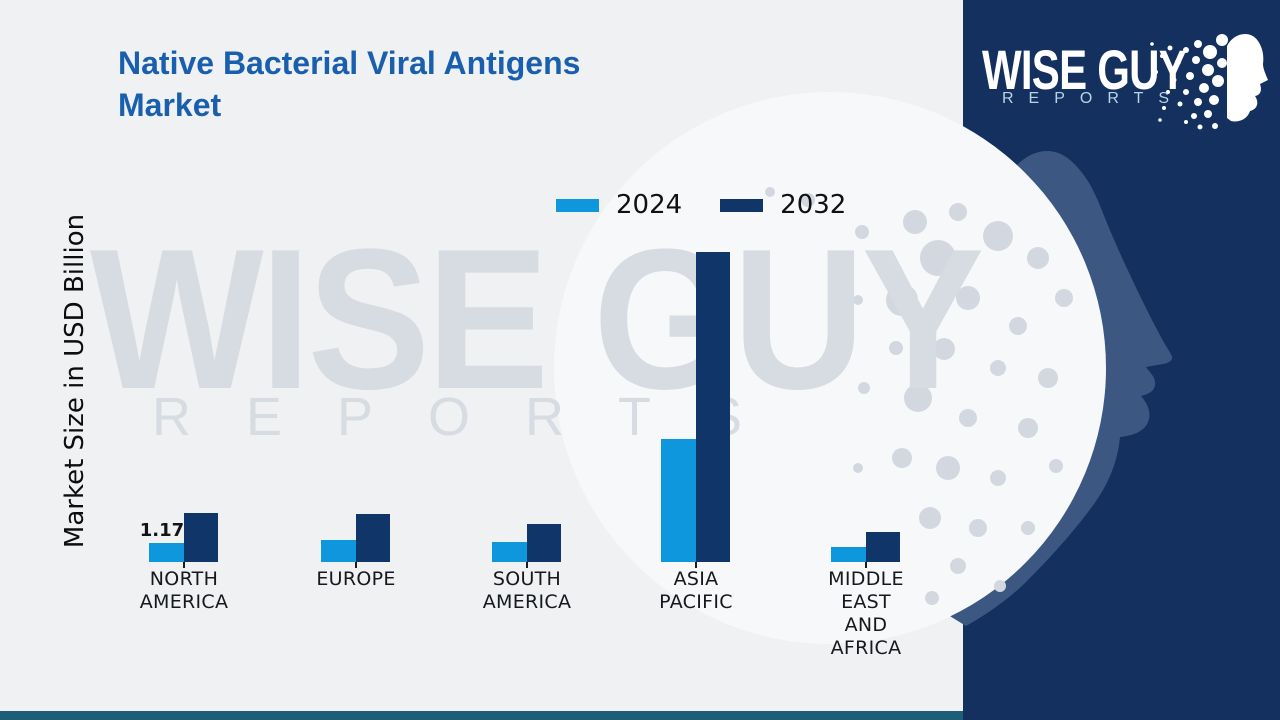  What do you see at coordinates (713, 407) in the screenshot?
I see `bar-2032-asia-pacific` at bounding box center [713, 407].